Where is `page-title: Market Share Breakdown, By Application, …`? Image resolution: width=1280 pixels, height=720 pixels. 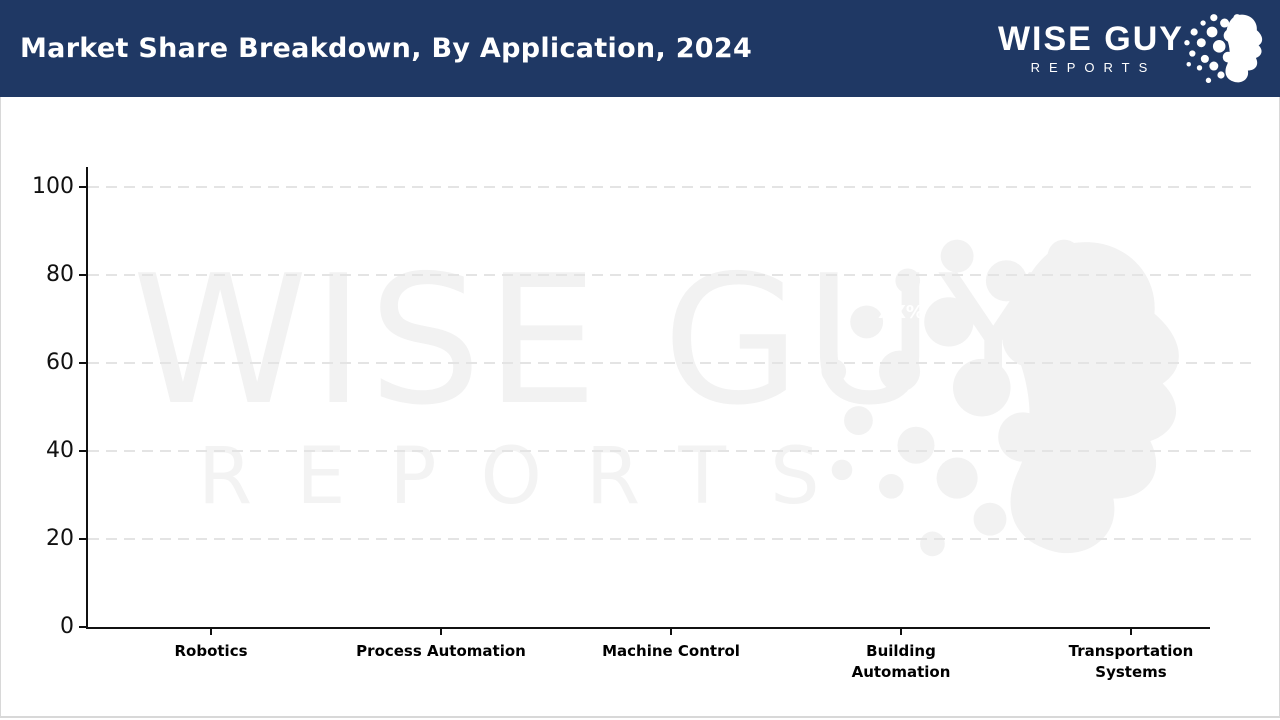
page-title: Market Share Breakdown, By Application, … is located at coordinates (386, 48).